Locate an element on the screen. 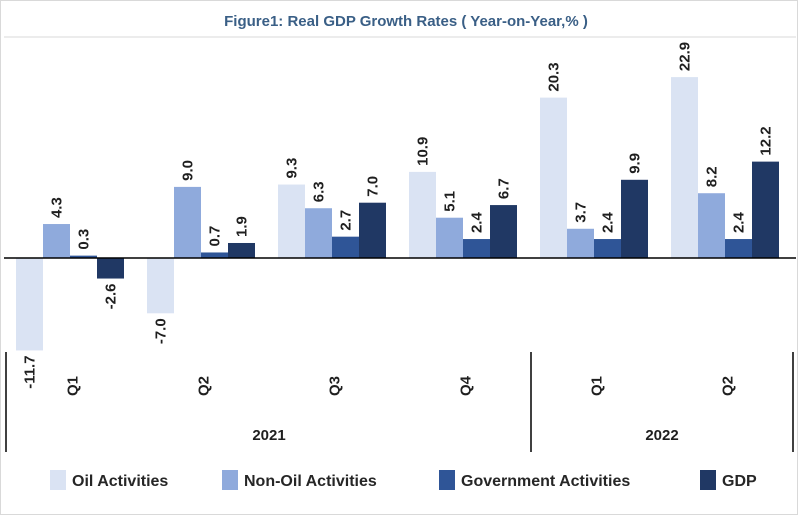  value-label: -7.0 is located at coordinates (161, 331).